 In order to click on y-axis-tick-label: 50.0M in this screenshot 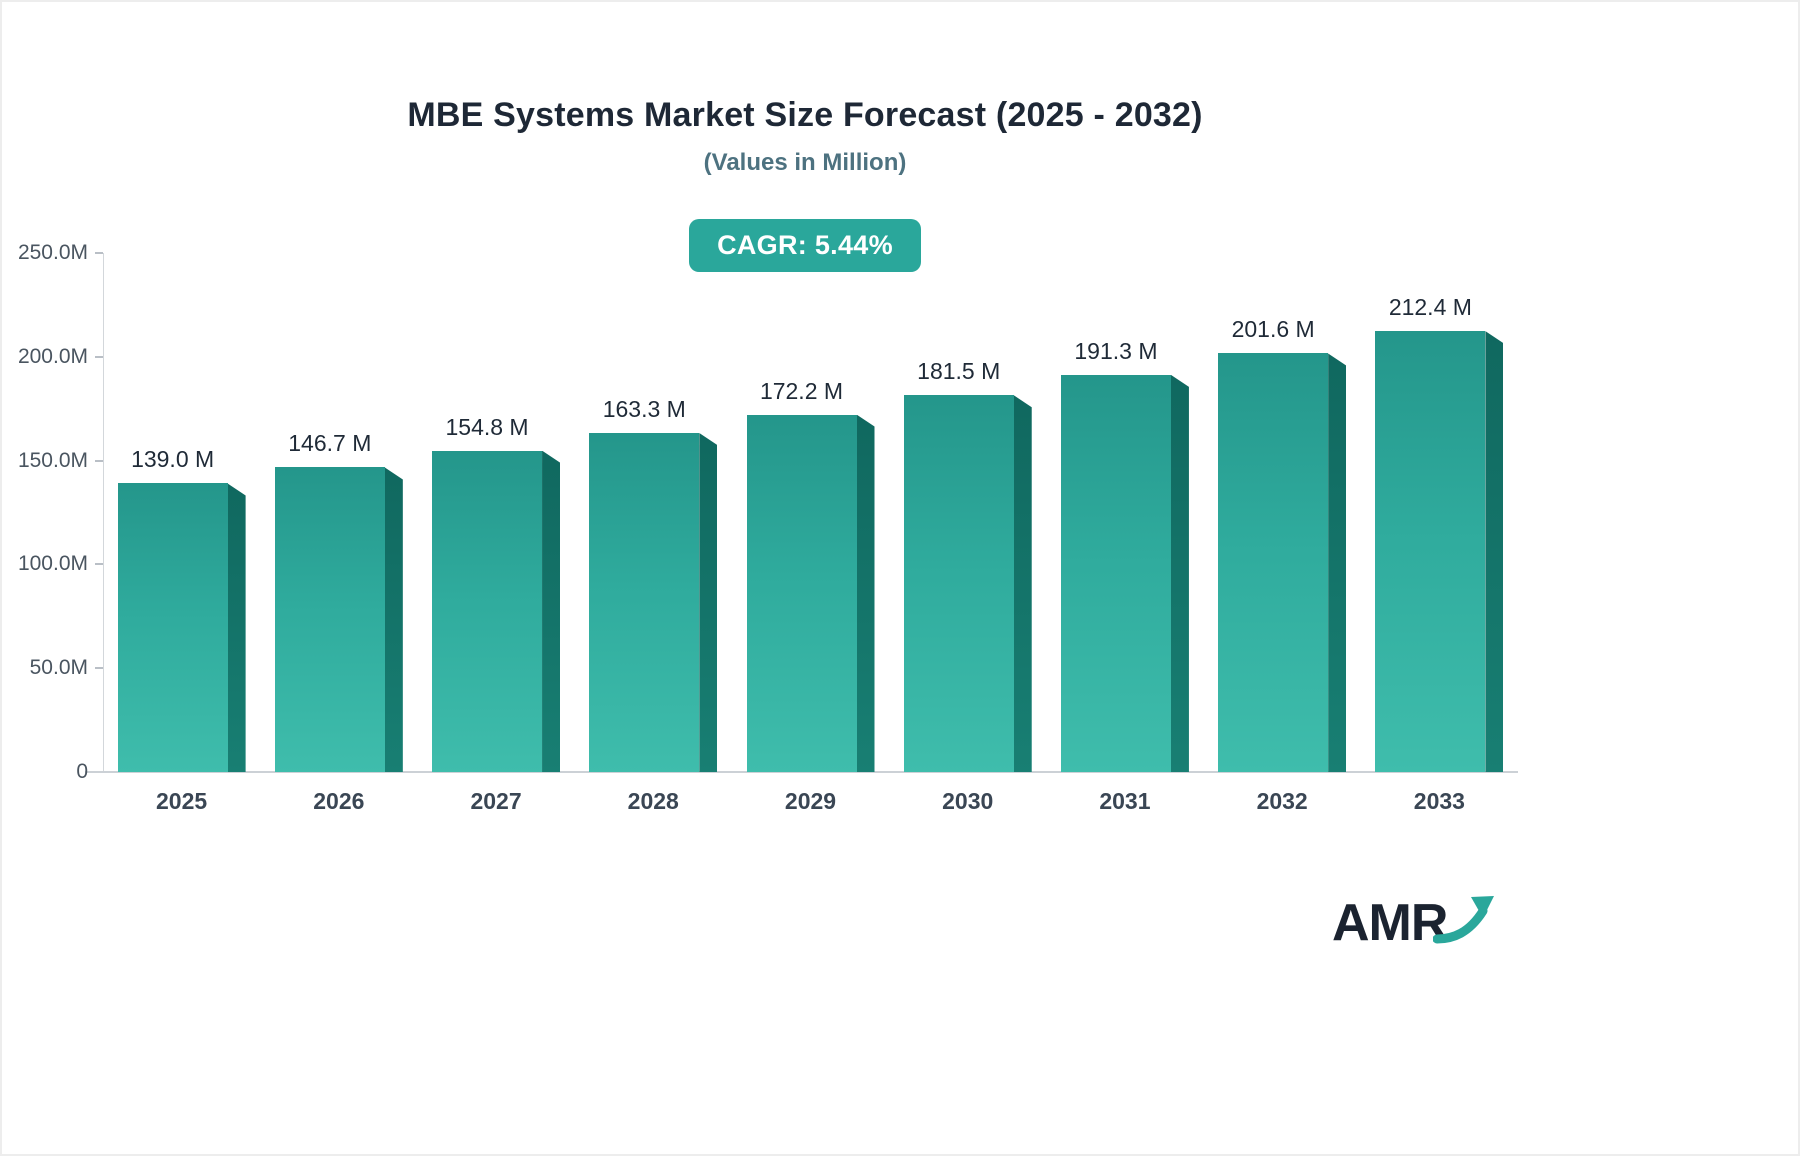, I will do `click(58, 668)`.